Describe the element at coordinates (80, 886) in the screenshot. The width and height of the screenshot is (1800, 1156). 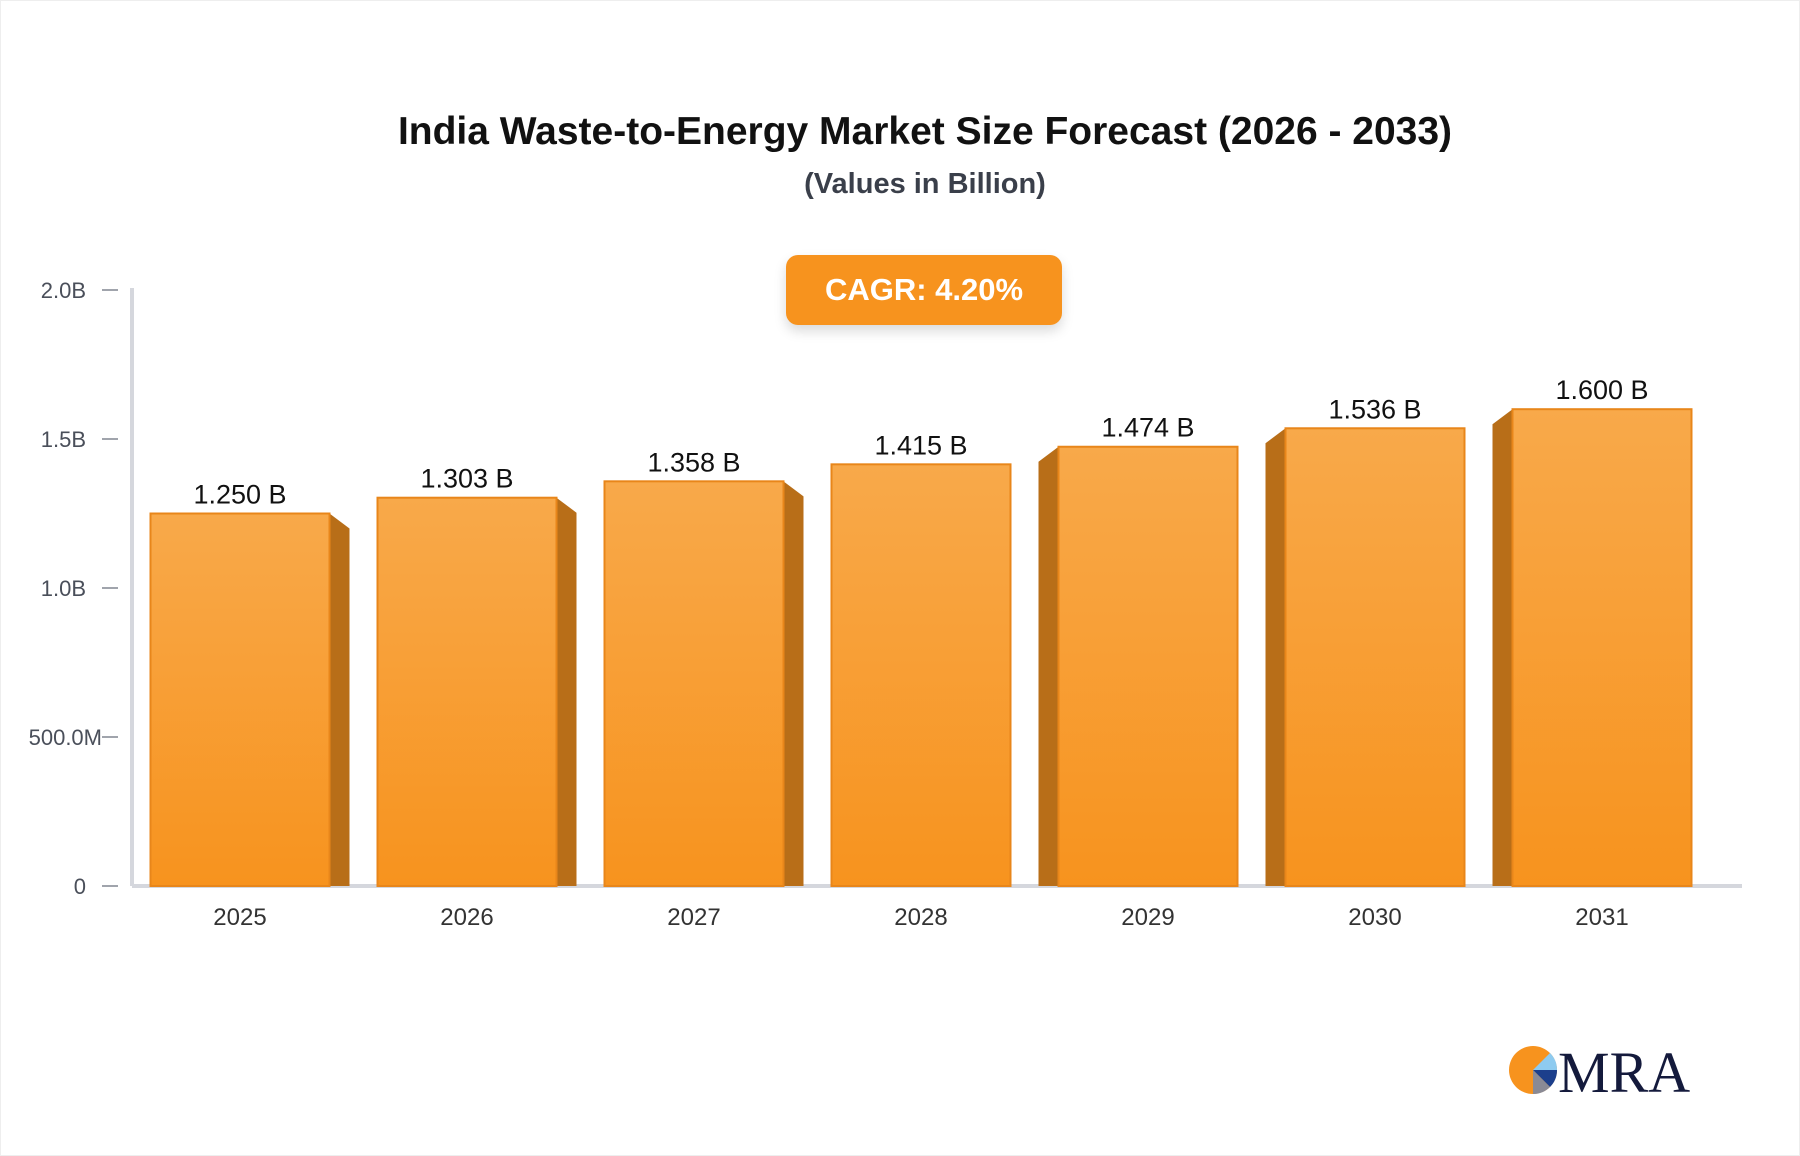
I see `y-tick-label: 0` at that location.